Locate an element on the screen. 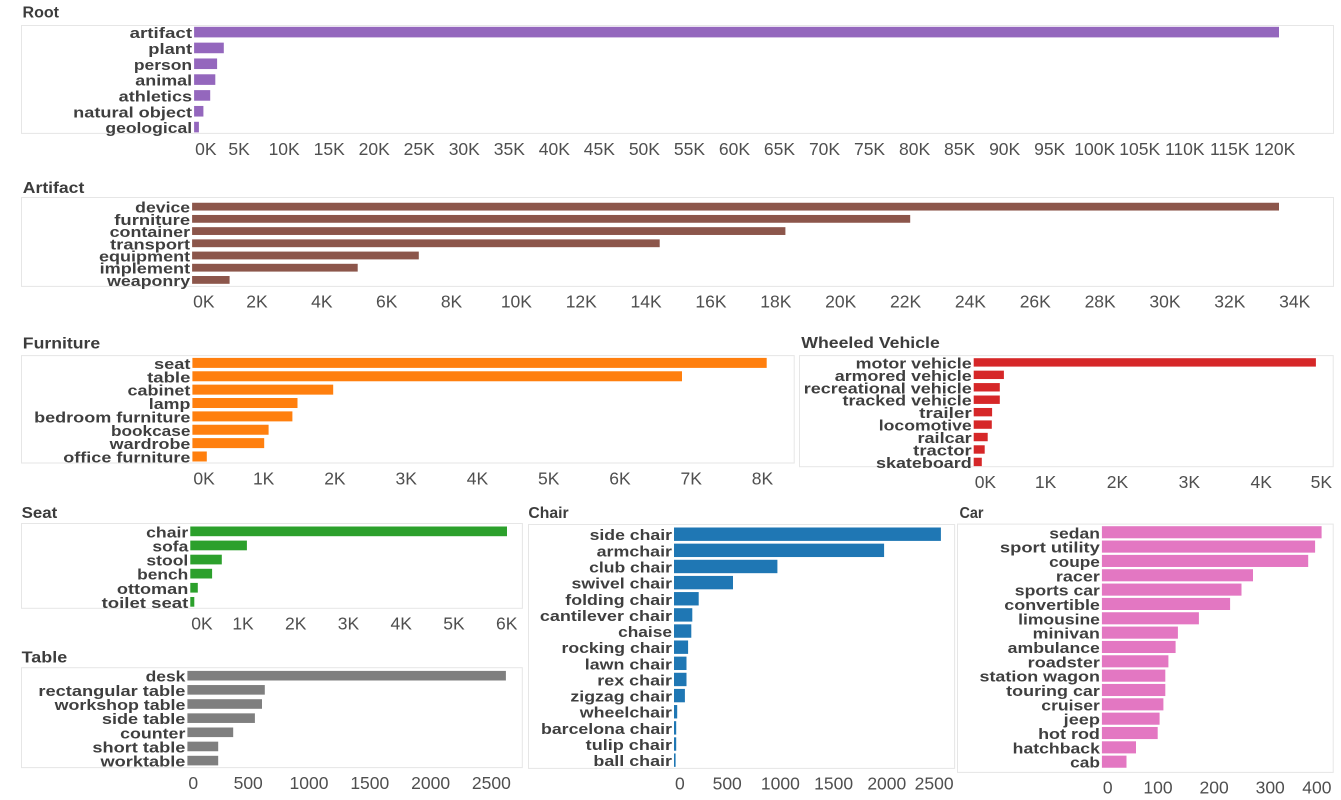 The image size is (1341, 800). svg-text: 8K is located at coordinates (763, 478).